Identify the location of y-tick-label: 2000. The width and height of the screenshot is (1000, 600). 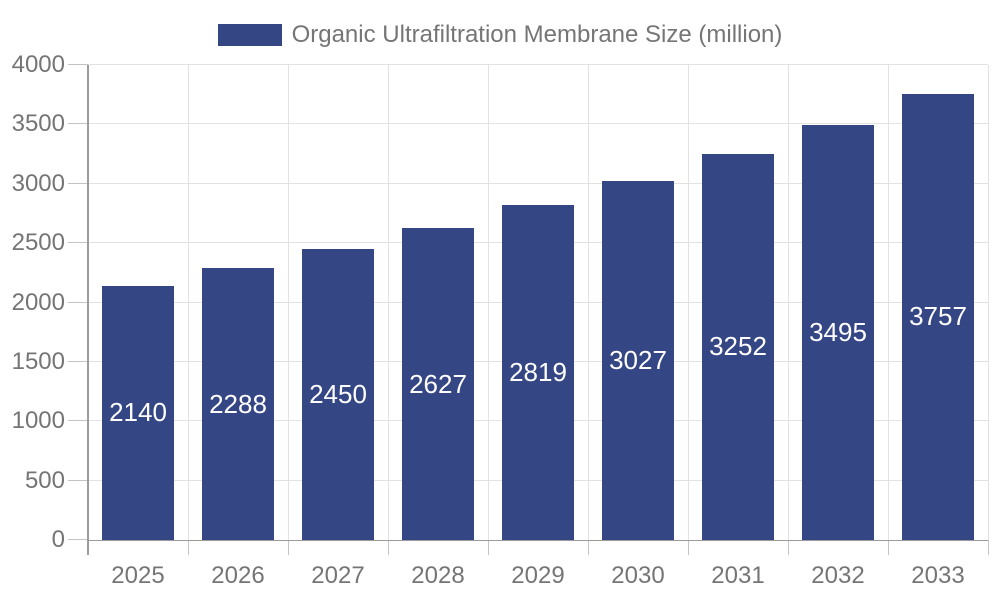
(38, 302).